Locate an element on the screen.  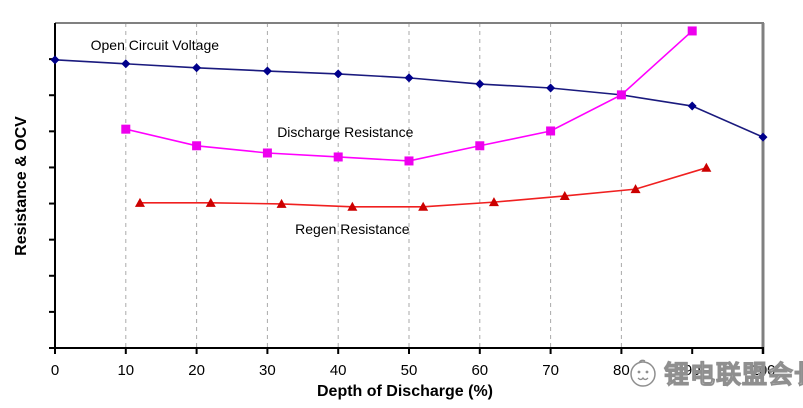
x-tick-label: 40 is located at coordinates (338, 370).